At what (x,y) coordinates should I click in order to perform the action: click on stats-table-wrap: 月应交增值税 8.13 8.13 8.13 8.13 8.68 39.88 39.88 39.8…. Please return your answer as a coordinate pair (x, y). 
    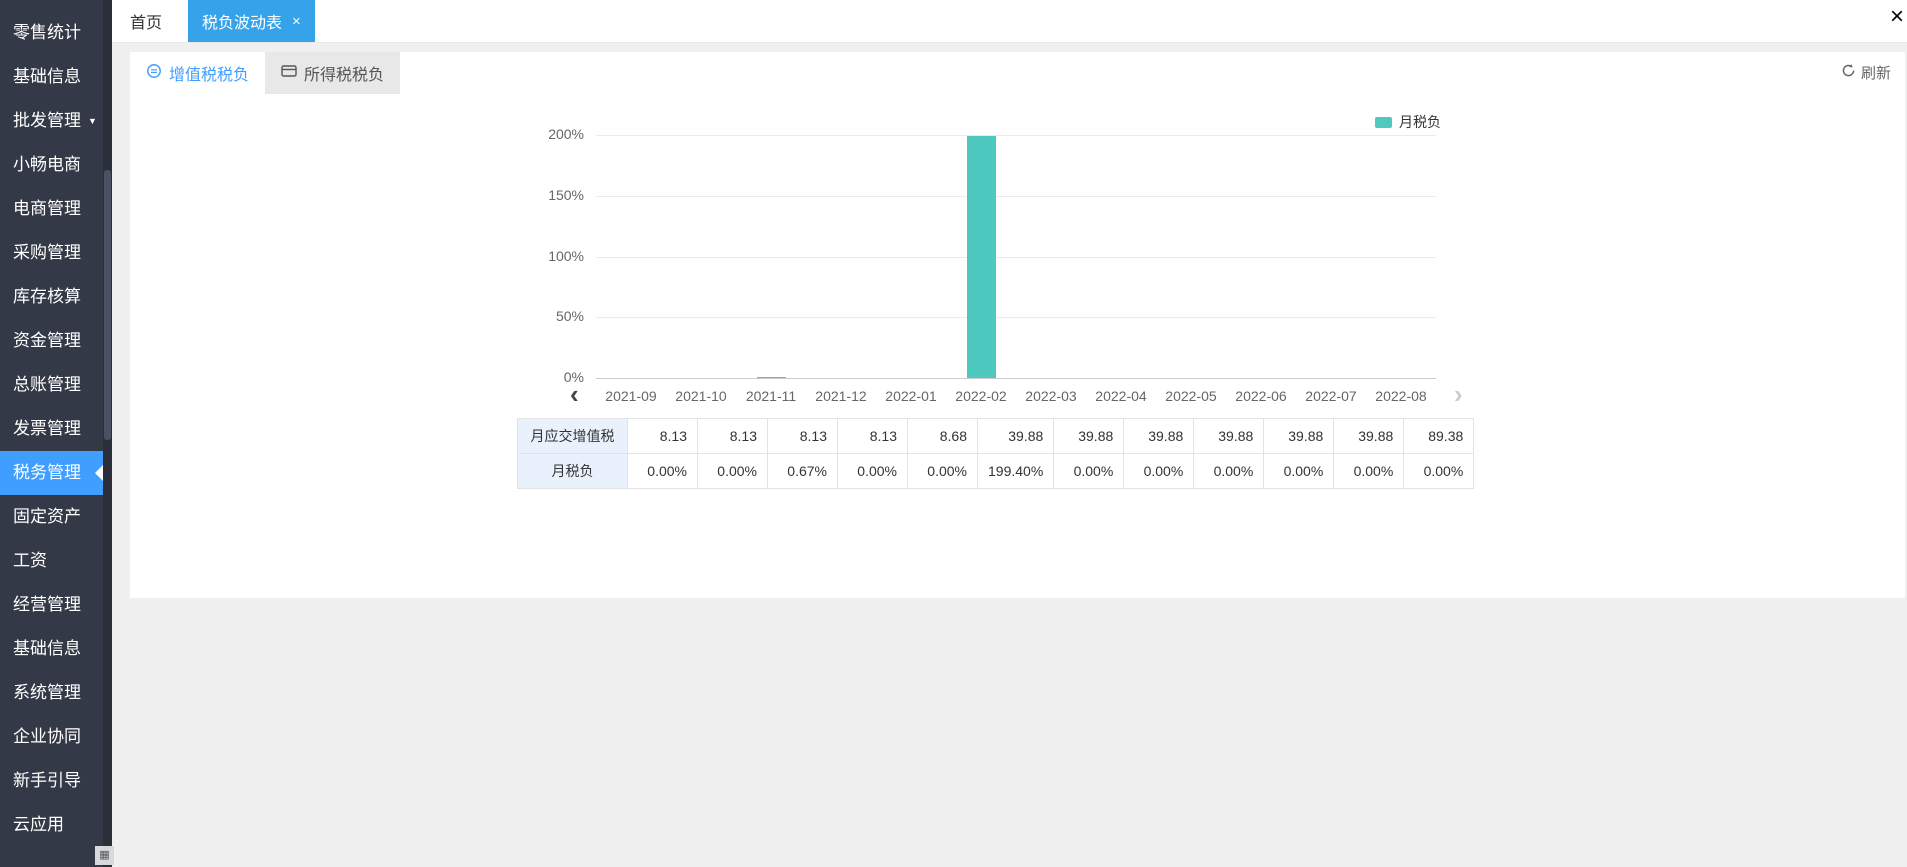
    Looking at the image, I should click on (996, 453).